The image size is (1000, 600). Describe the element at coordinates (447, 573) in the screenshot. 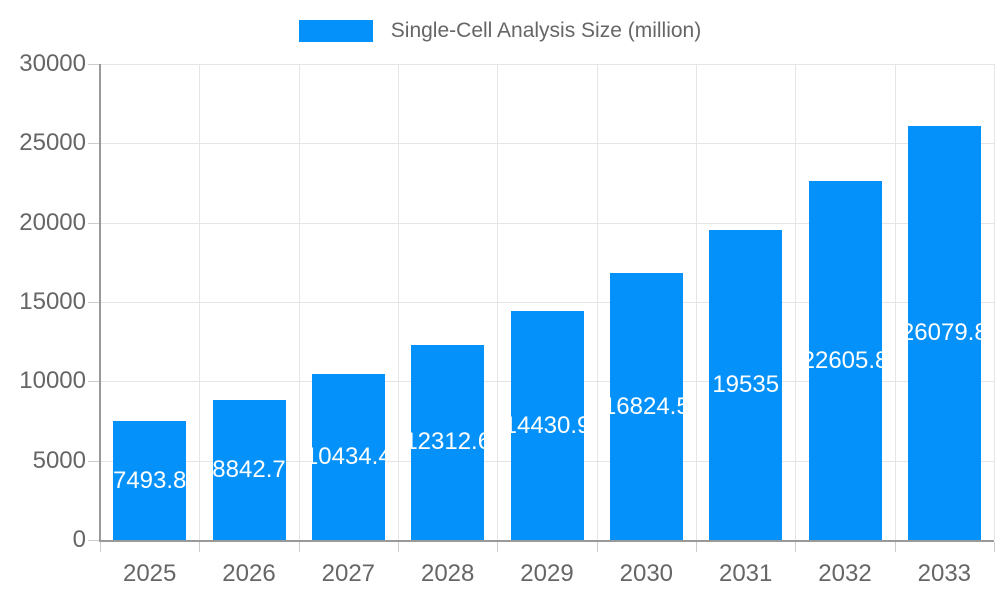

I see `x-tick-label: 2028` at that location.